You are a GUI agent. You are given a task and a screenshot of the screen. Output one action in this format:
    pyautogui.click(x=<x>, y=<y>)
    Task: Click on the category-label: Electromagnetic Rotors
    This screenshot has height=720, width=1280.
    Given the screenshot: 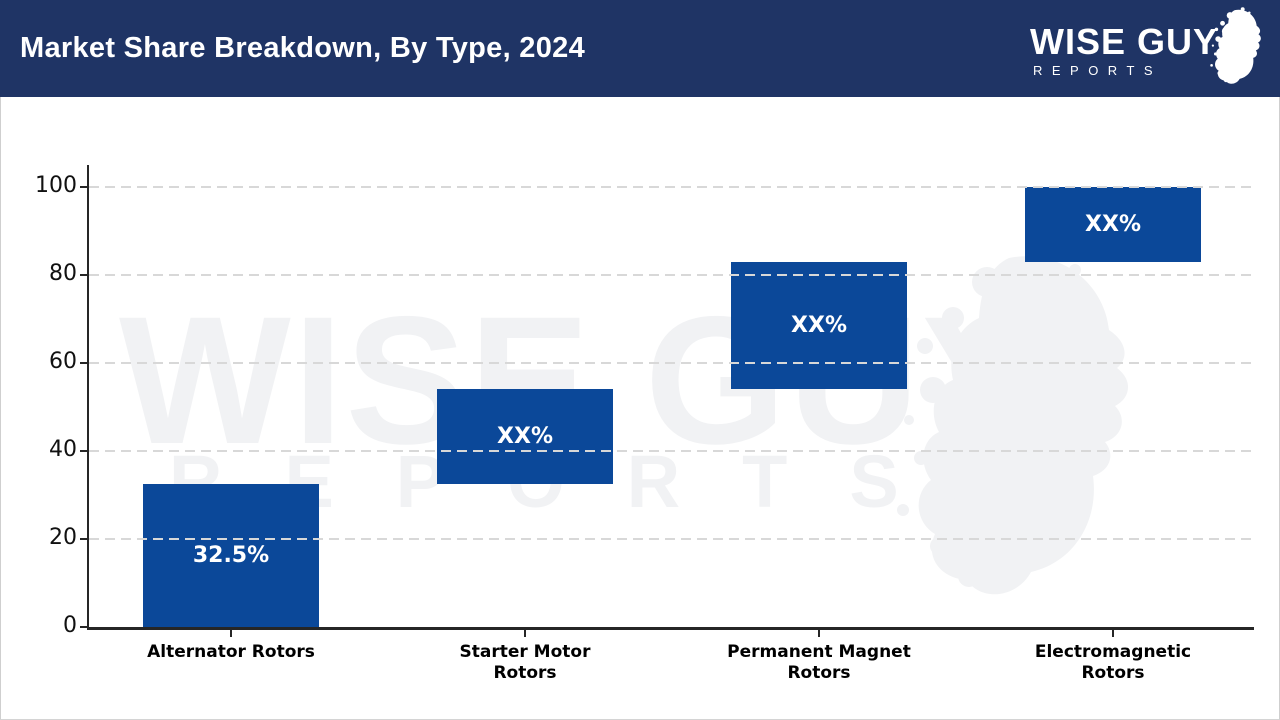 What is the action you would take?
    pyautogui.click(x=1113, y=662)
    